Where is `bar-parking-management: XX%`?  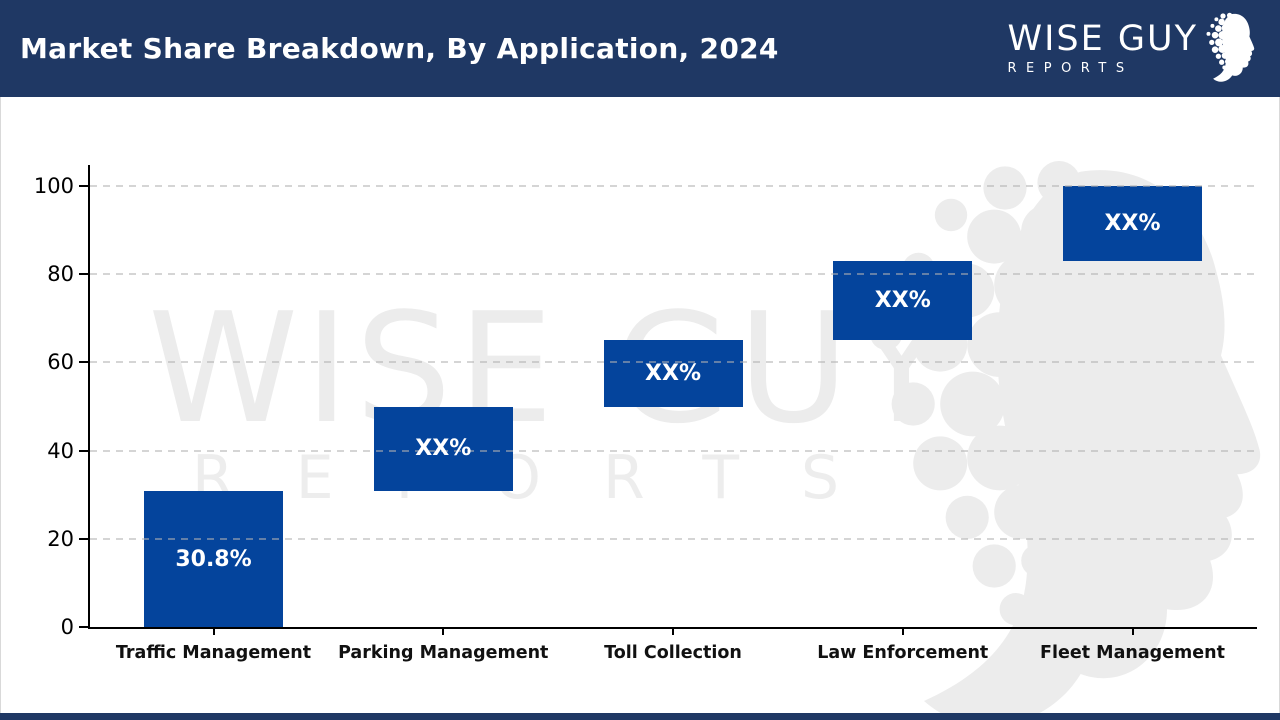
bar-parking-management: XX% is located at coordinates (443, 449).